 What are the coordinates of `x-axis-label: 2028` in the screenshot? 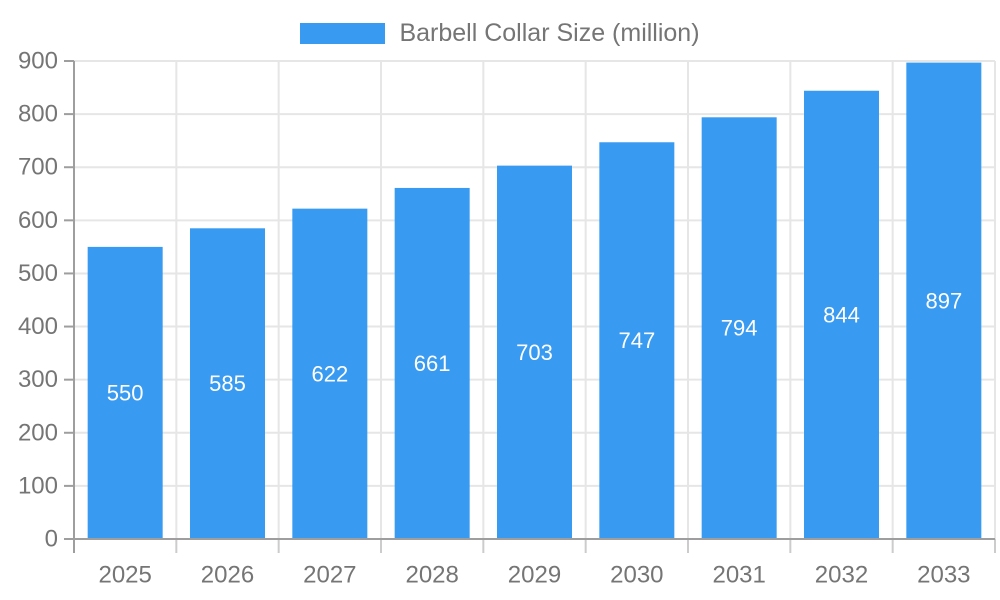 It's located at (431, 575).